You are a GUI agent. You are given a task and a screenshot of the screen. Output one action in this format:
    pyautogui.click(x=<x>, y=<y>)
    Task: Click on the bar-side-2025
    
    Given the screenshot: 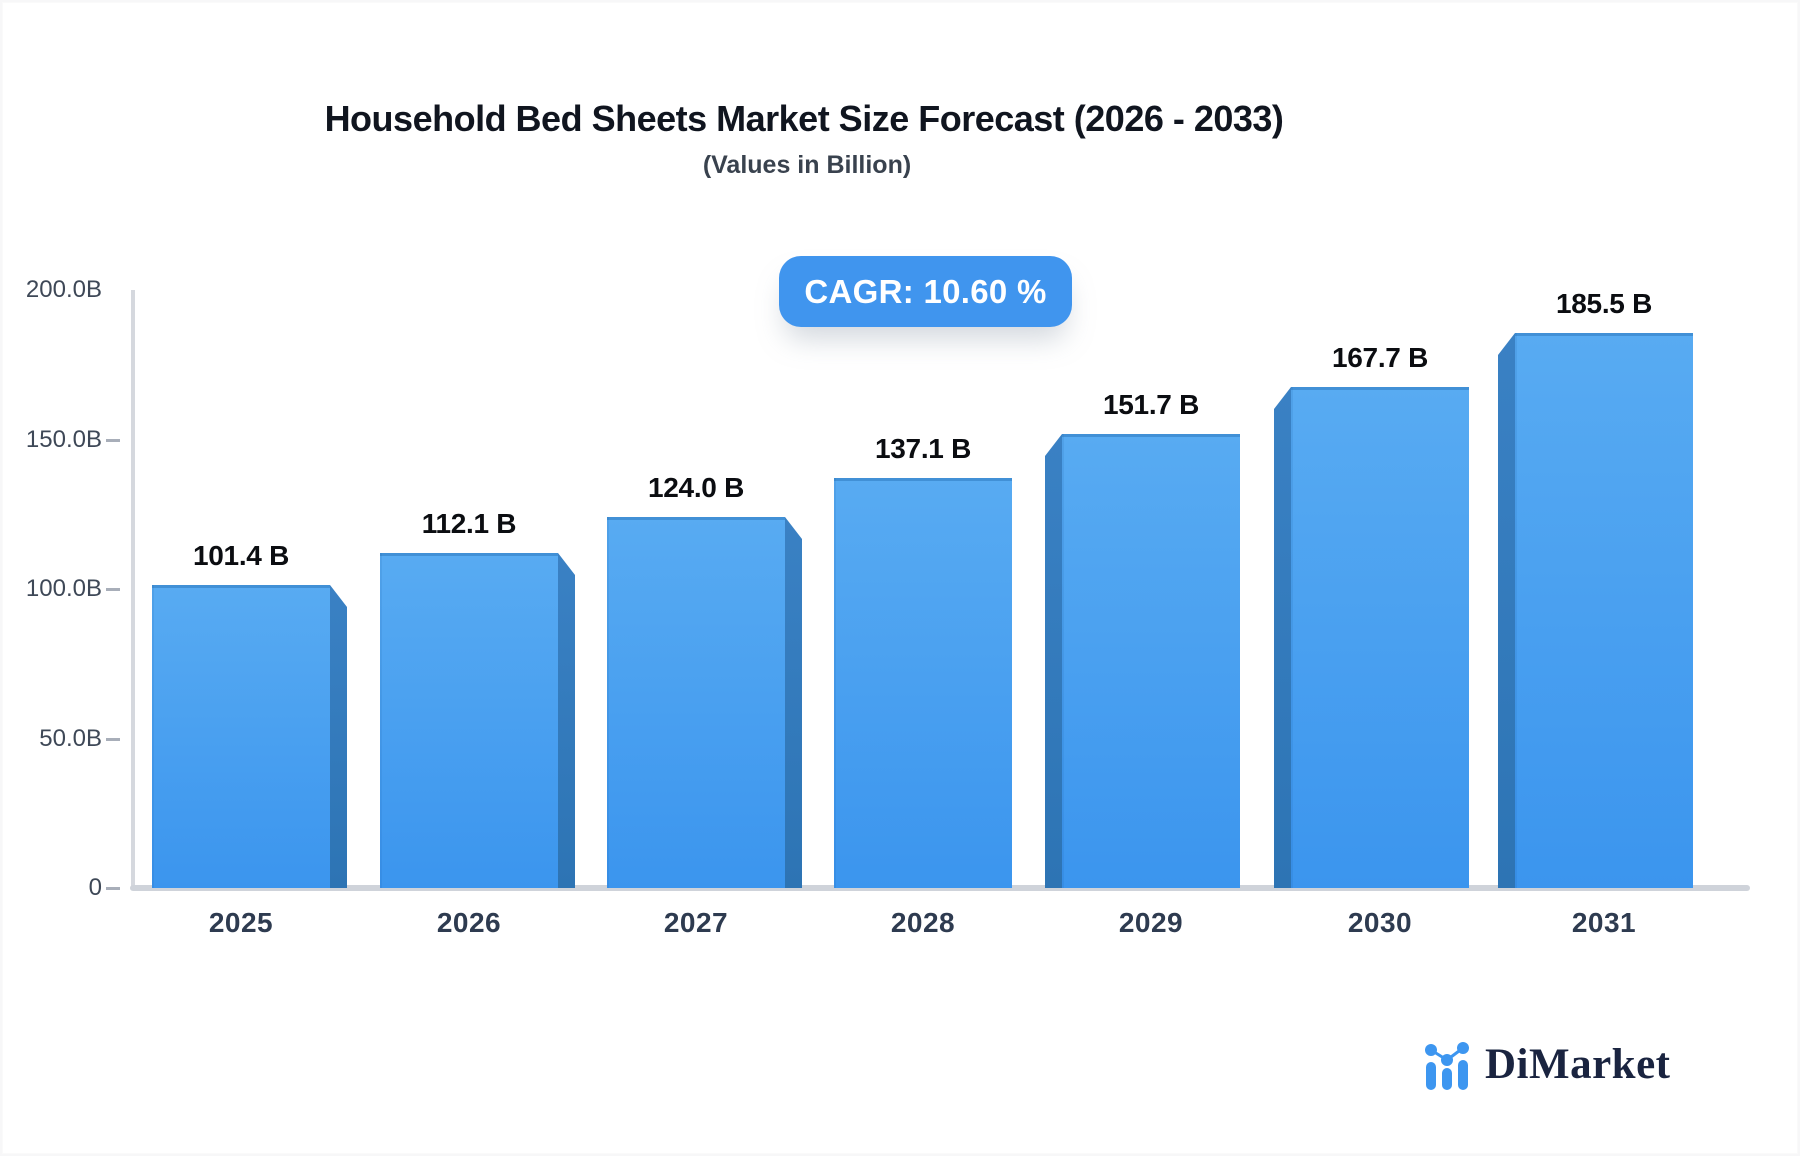 What is the action you would take?
    pyautogui.click(x=338, y=736)
    